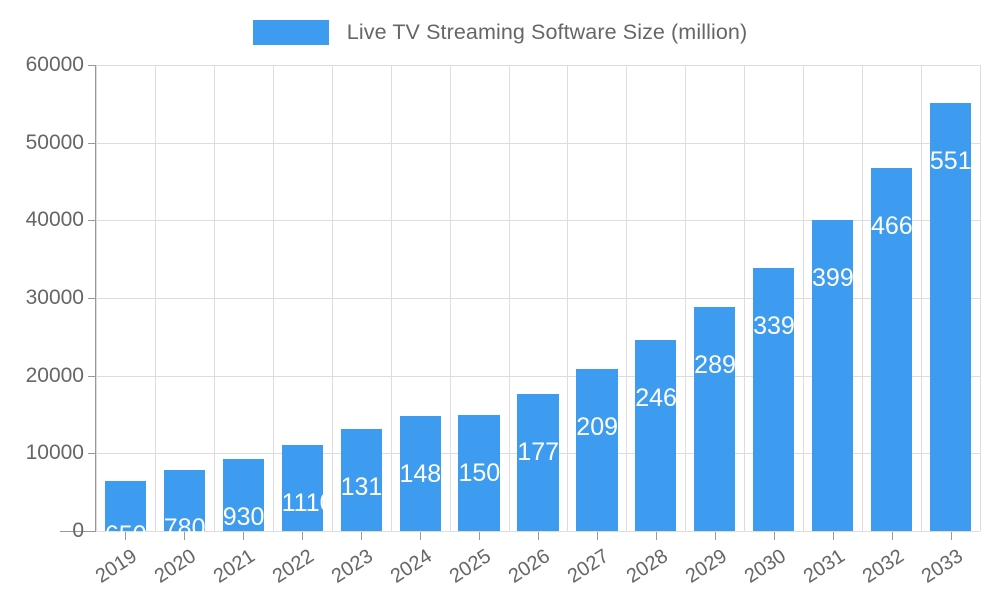 This screenshot has height=600, width=1000. What do you see at coordinates (950, 162) in the screenshot?
I see `bar-value-label: 55100` at bounding box center [950, 162].